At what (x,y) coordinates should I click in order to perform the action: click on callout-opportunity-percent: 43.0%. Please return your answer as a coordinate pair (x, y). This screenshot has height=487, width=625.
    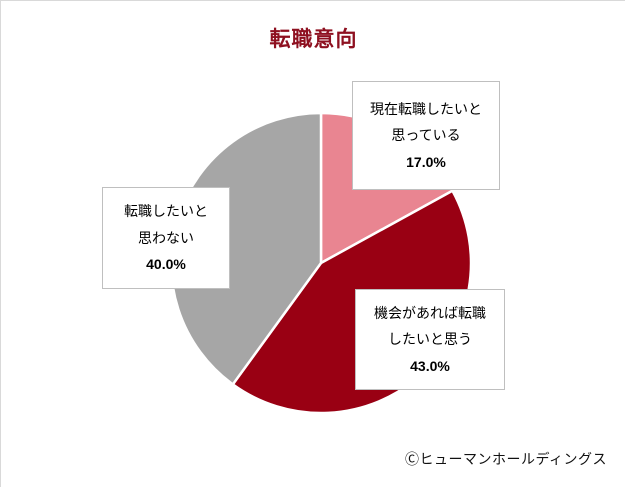
    Looking at the image, I should click on (430, 365).